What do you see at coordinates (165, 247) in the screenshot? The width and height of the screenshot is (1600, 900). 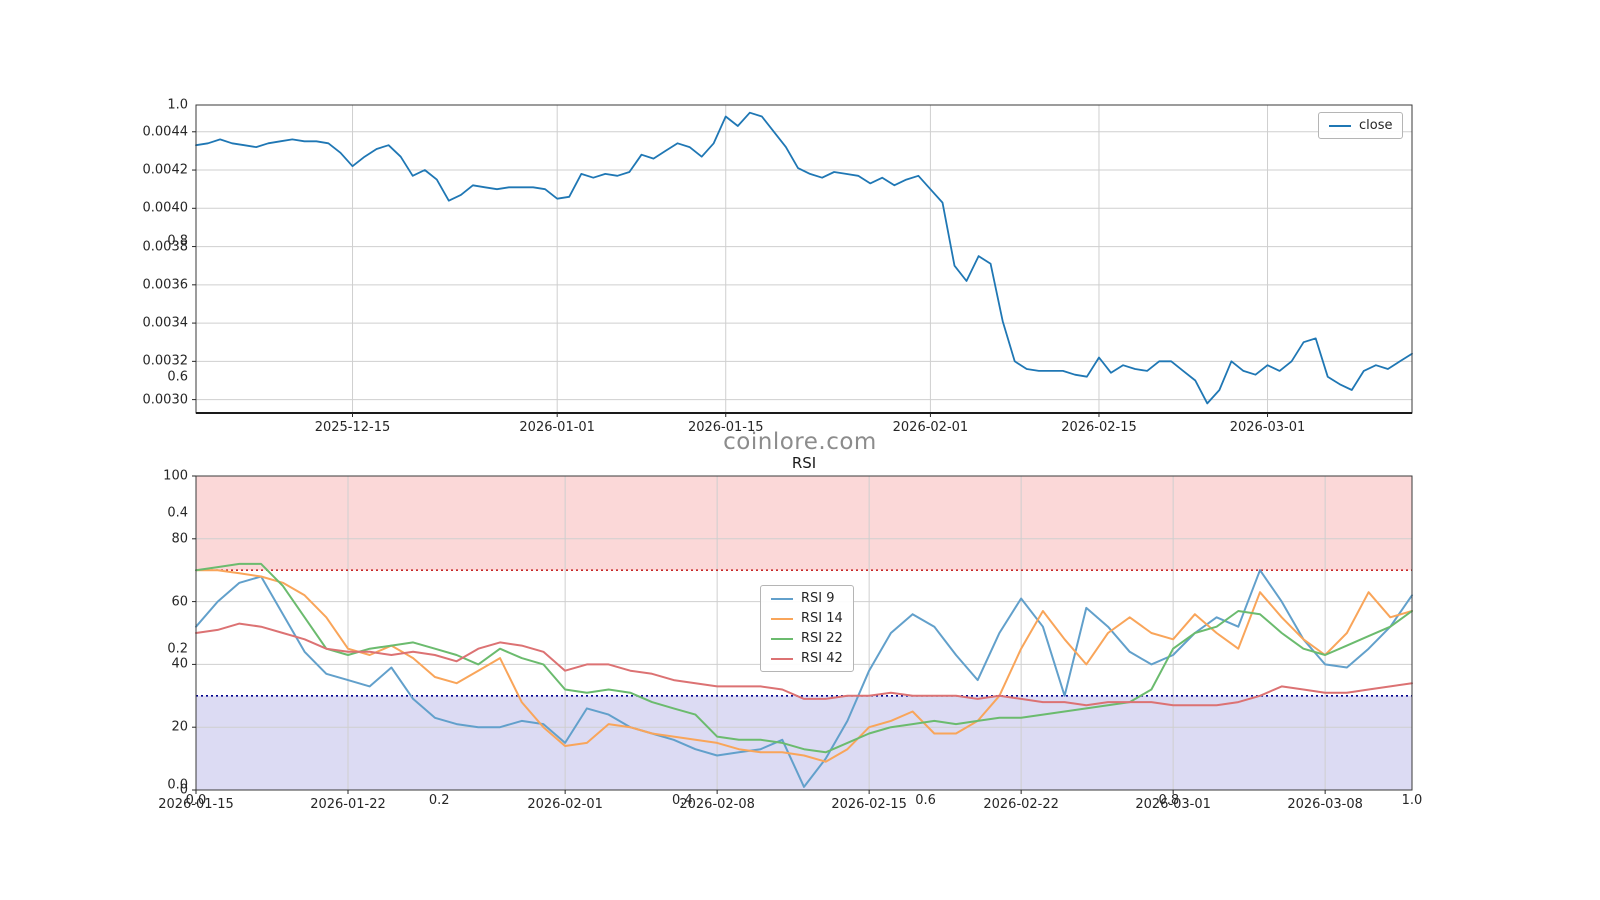 I see `y-tick-label: 0.0038` at bounding box center [165, 247].